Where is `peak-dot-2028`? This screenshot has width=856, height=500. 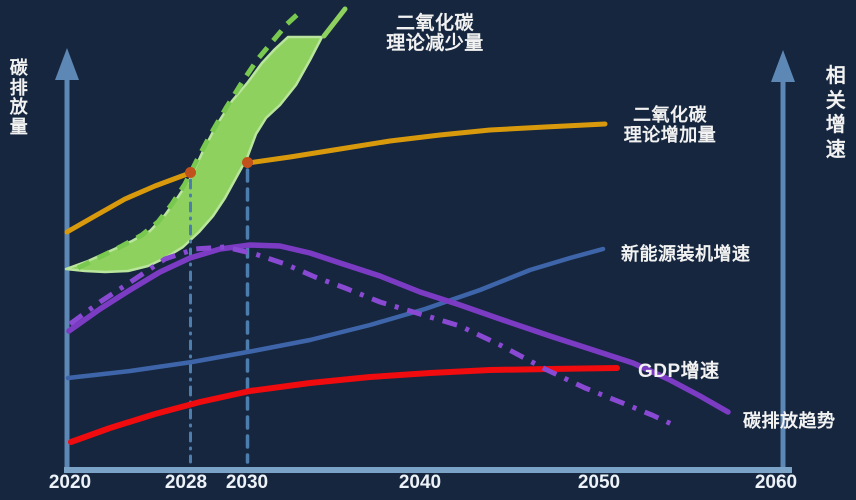 peak-dot-2028 is located at coordinates (190, 172).